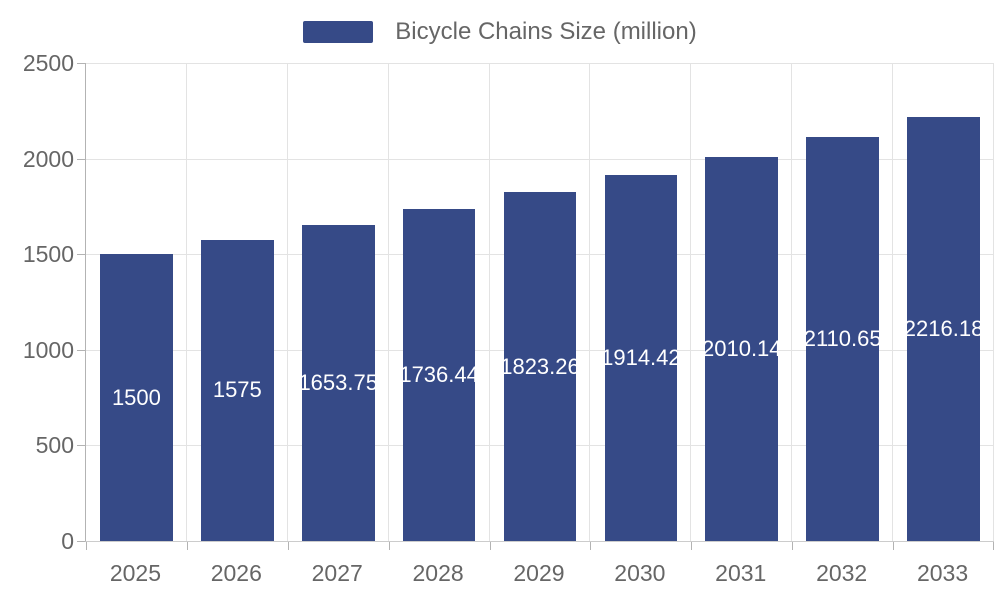 The width and height of the screenshot is (1000, 600). What do you see at coordinates (942, 573) in the screenshot?
I see `x-tick-label: 2033` at bounding box center [942, 573].